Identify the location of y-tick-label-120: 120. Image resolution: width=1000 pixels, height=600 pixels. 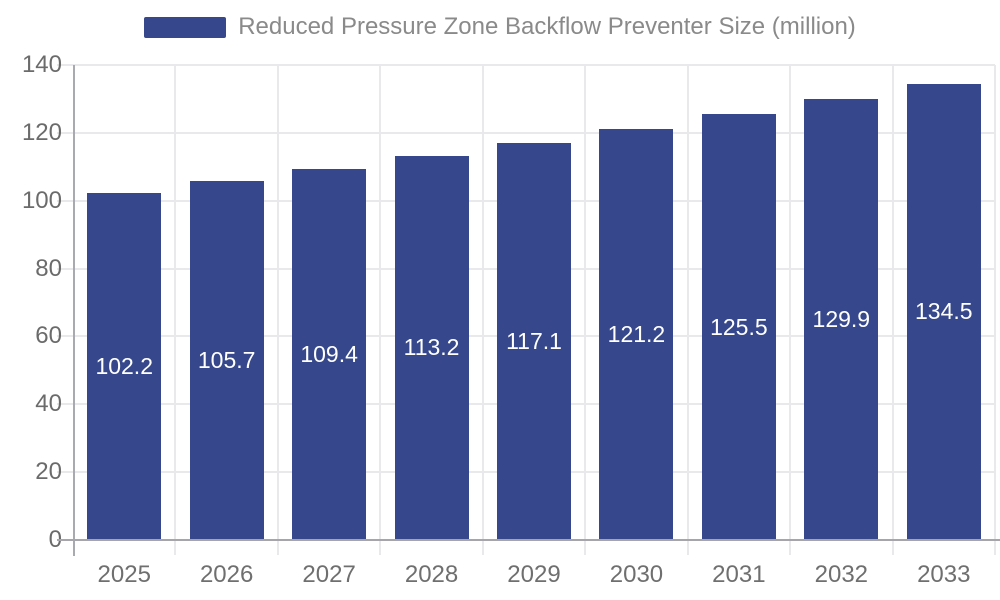
(41, 132).